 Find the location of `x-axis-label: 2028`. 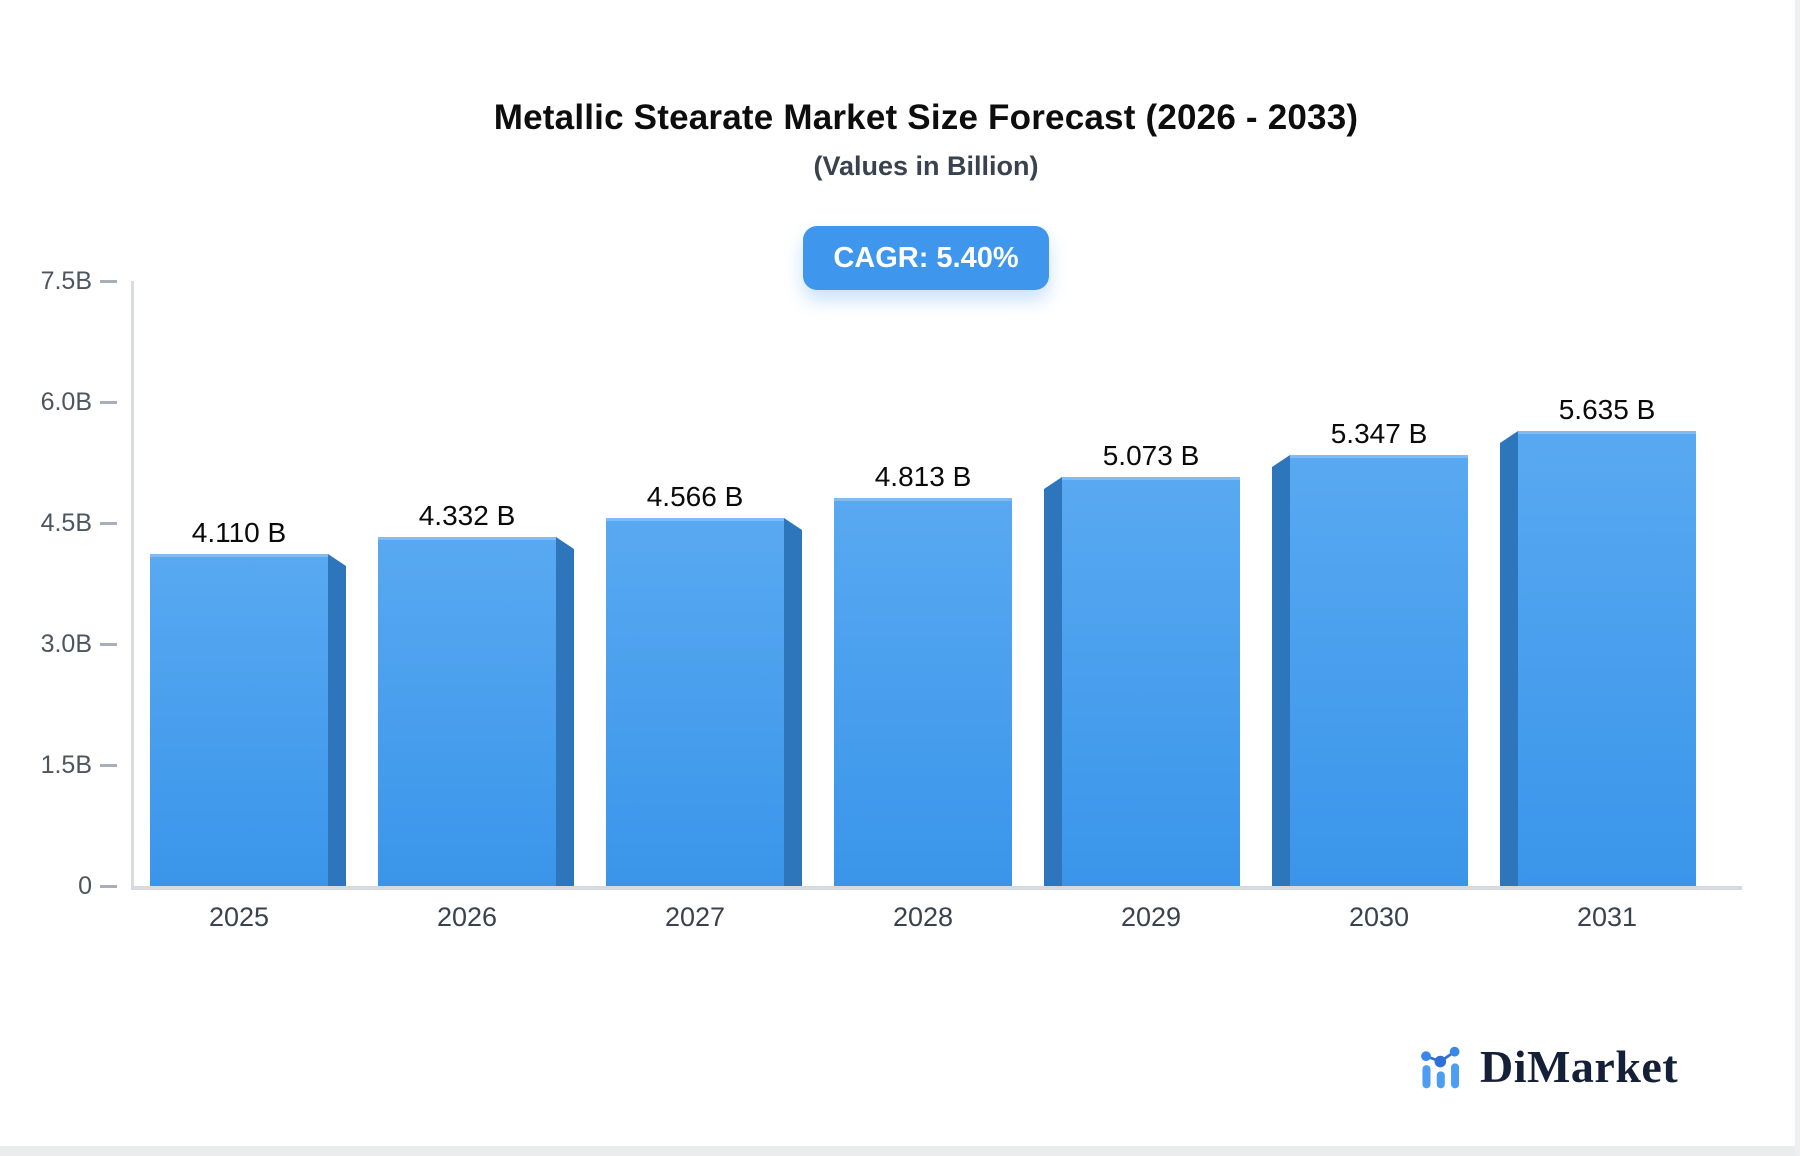

x-axis-label: 2028 is located at coordinates (923, 917).